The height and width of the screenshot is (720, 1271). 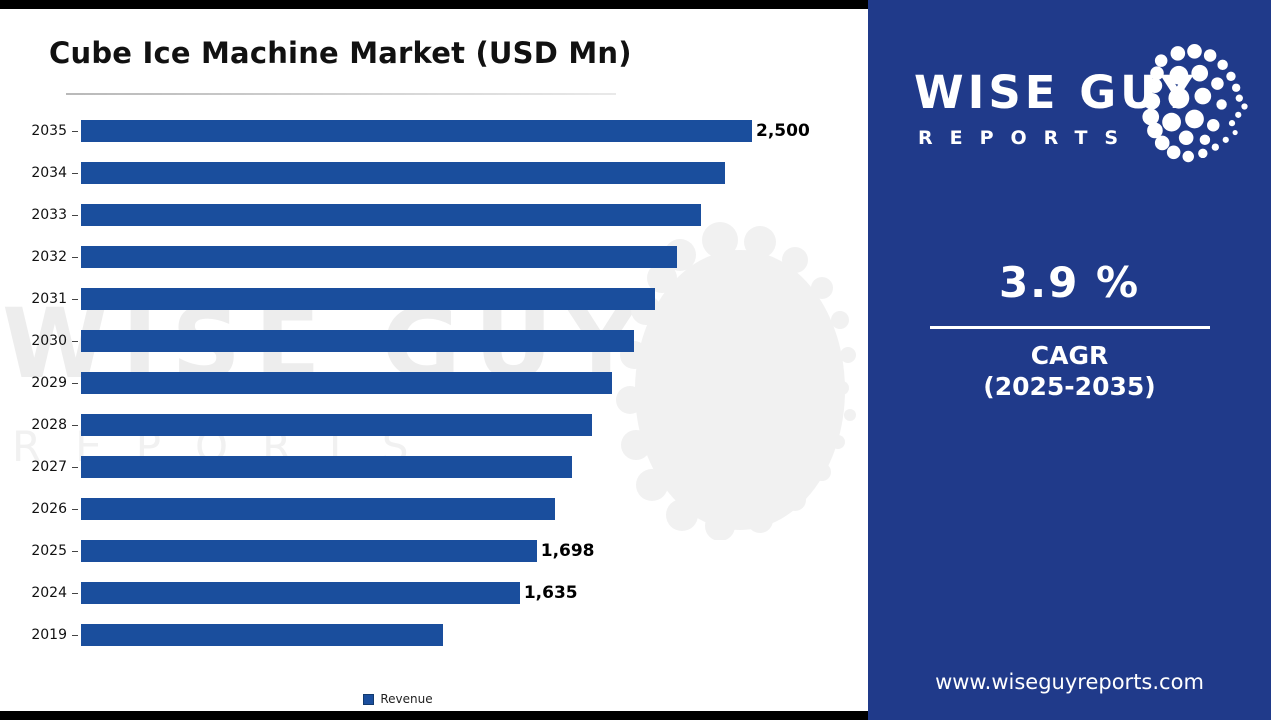 What do you see at coordinates (49, 509) in the screenshot?
I see `y-axis-label: 2026` at bounding box center [49, 509].